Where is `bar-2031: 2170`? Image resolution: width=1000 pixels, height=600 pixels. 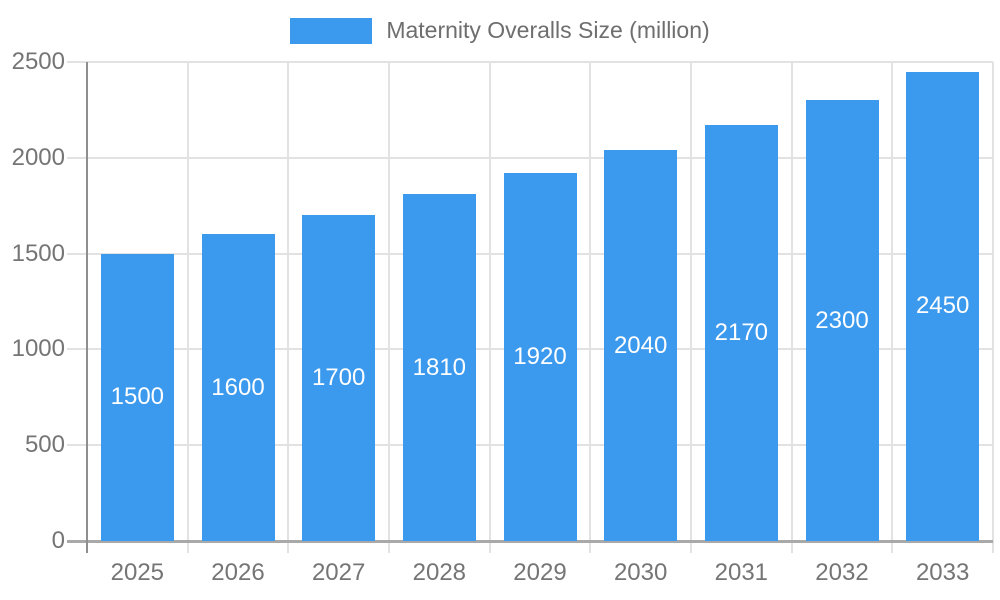 bar-2031: 2170 is located at coordinates (741, 333).